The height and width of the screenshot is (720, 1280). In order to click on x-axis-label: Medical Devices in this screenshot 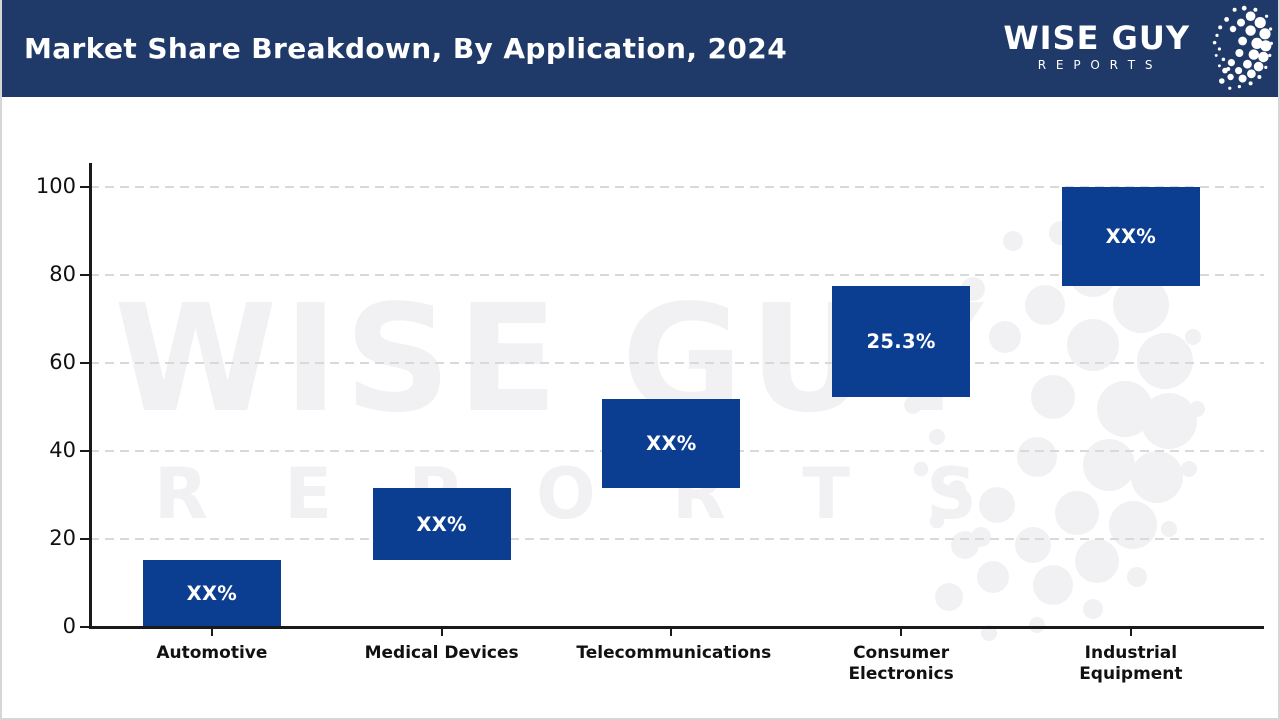, I will do `click(441, 653)`.